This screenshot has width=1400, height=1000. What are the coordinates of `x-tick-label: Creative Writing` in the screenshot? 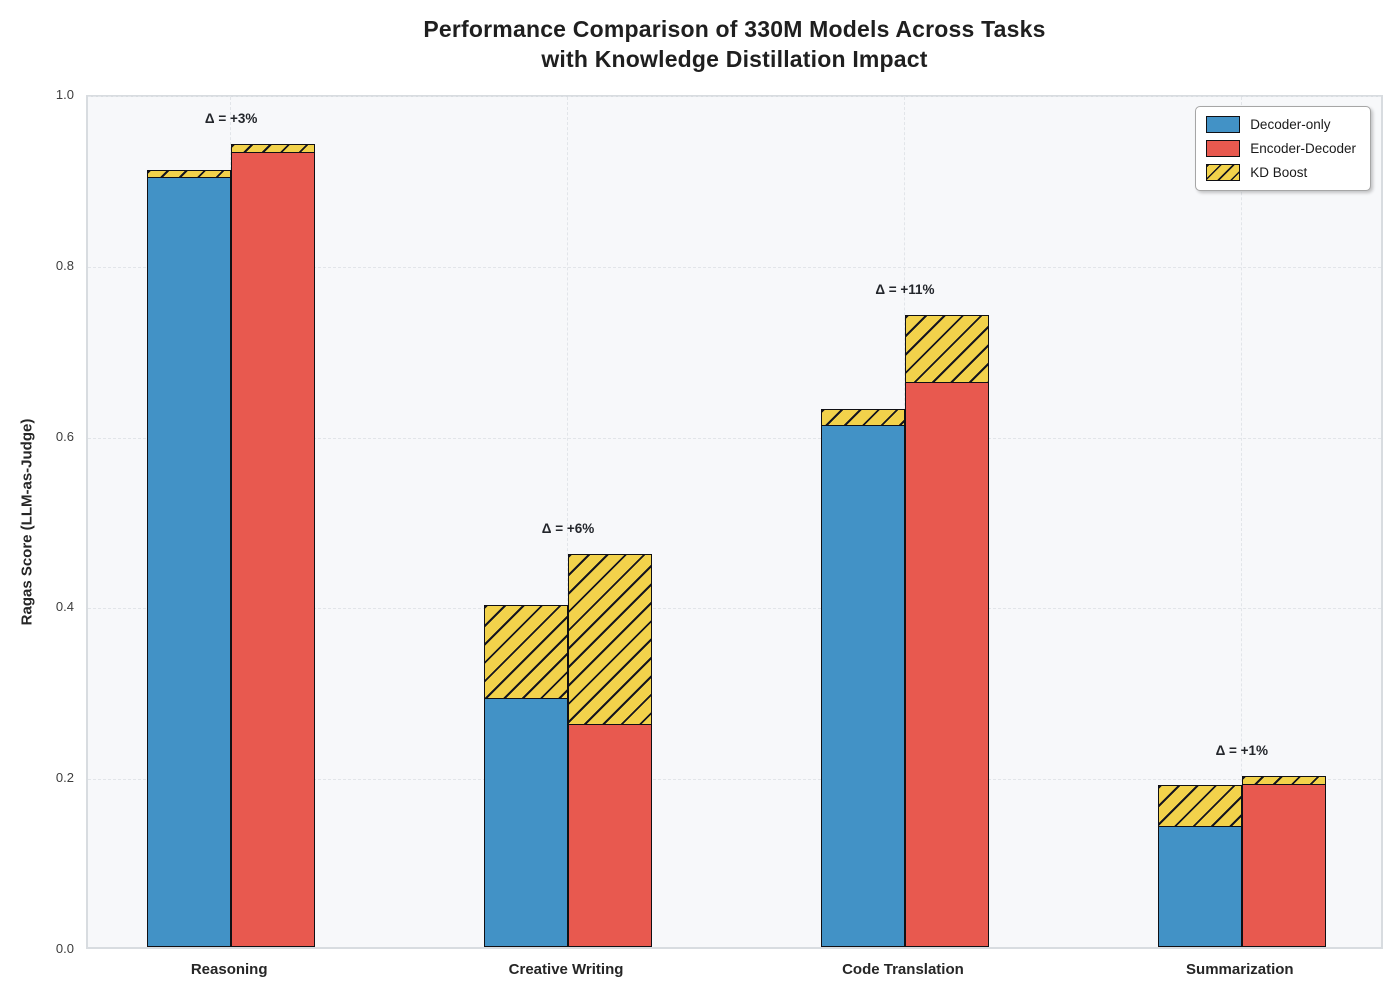 It's located at (566, 969).